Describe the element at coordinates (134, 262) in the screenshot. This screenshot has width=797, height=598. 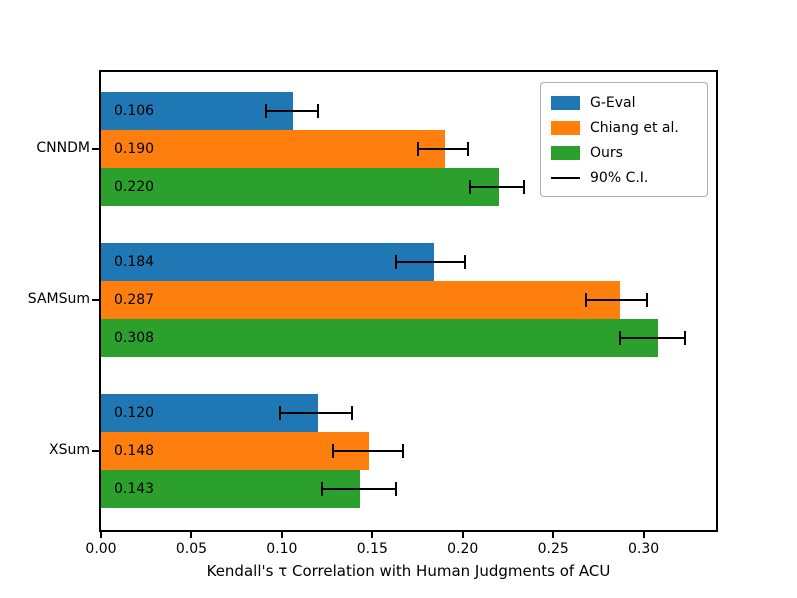
I see `bar-value-label: 0.184` at that location.